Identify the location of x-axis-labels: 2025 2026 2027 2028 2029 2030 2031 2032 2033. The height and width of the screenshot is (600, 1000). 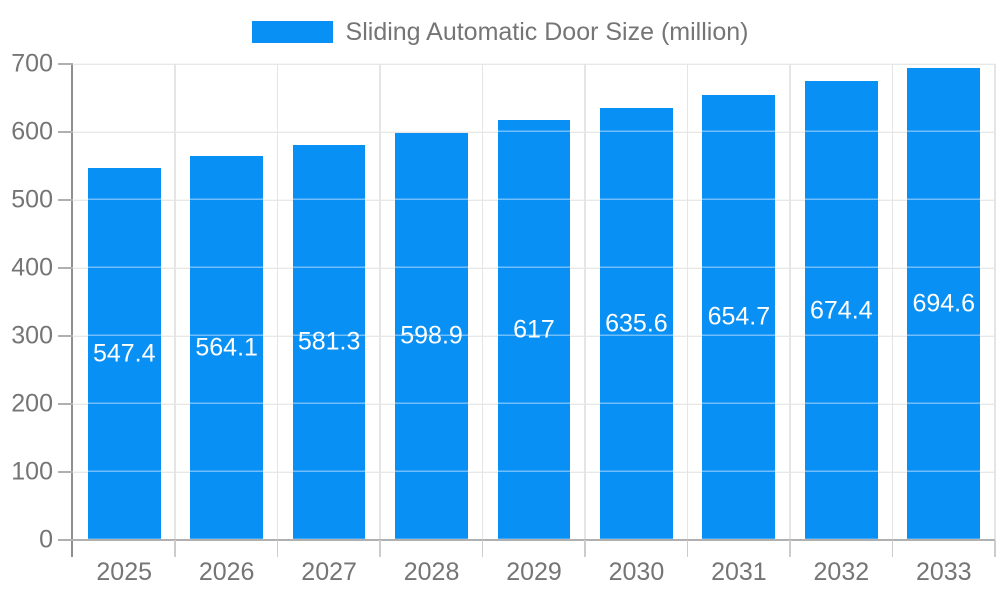
(534, 574).